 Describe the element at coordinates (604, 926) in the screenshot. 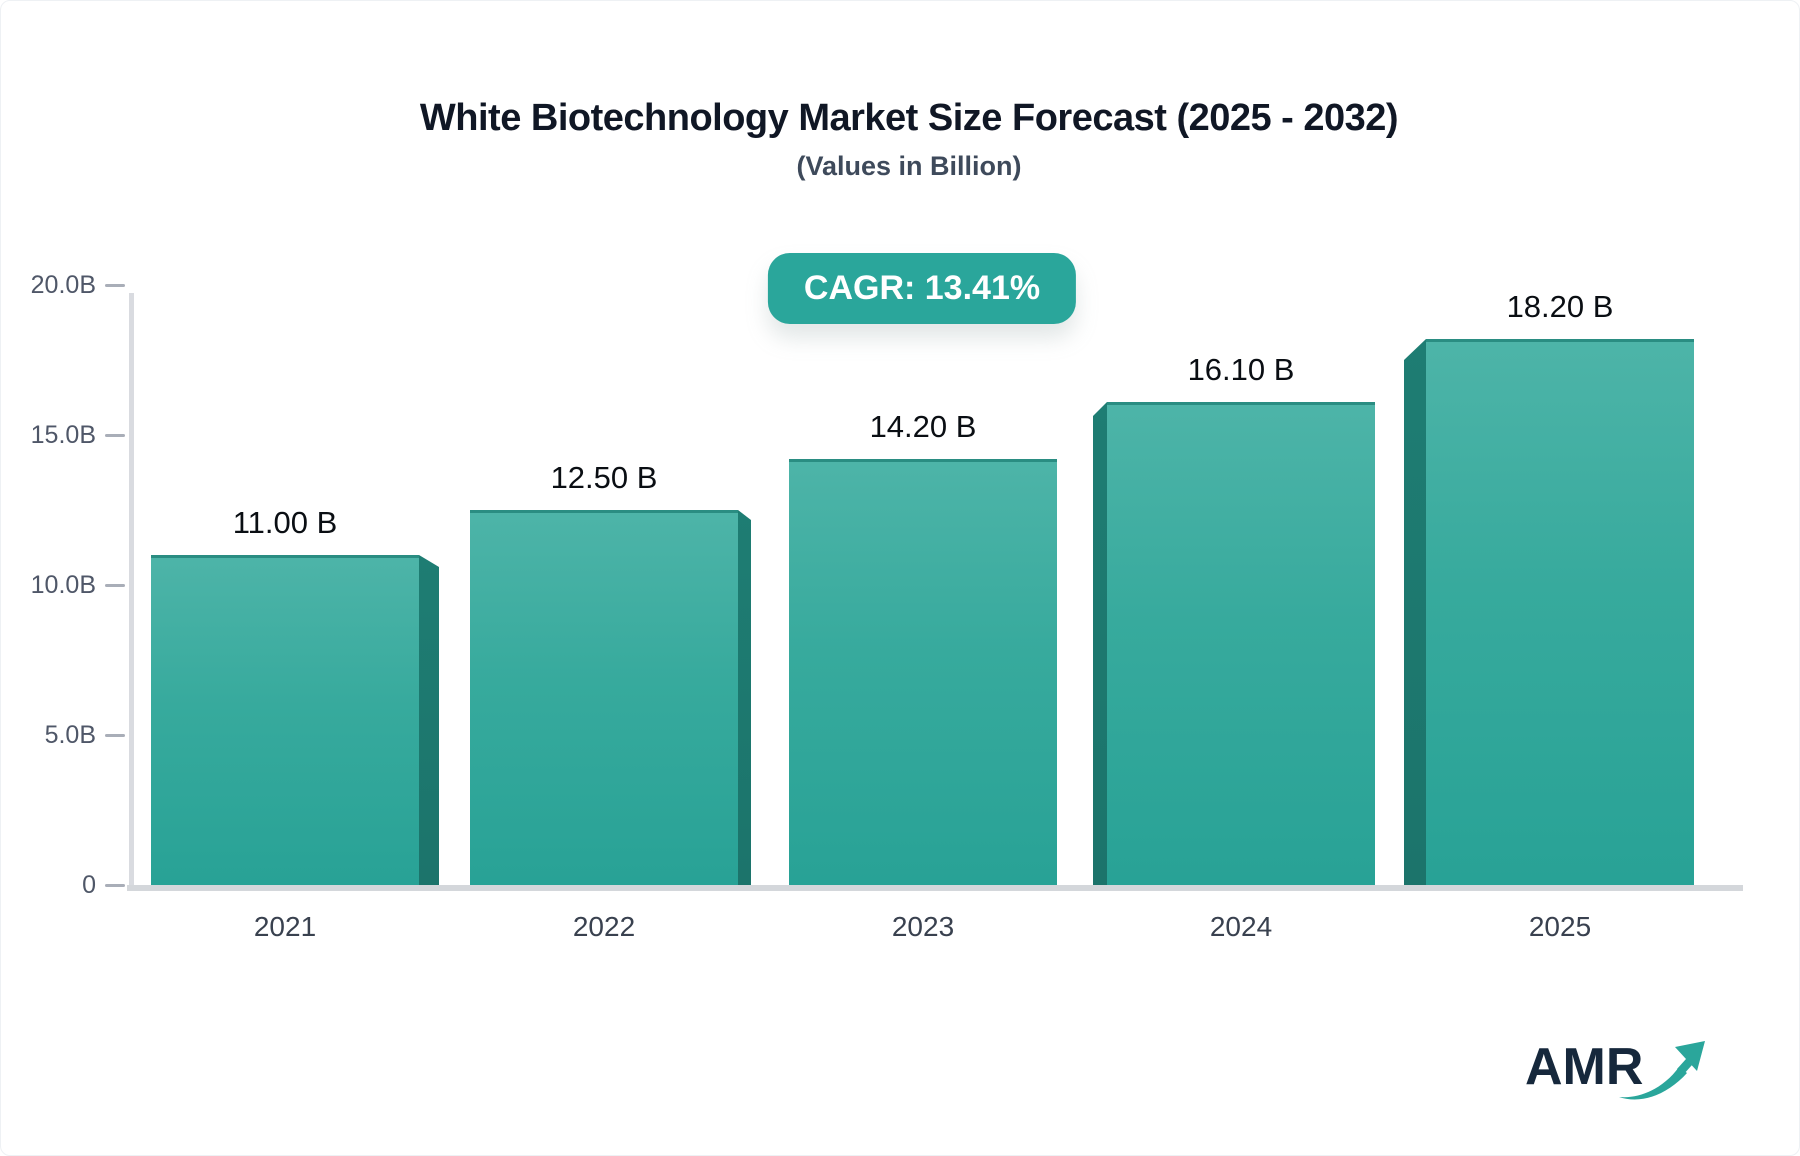

I see `x-axis-category-label: 2022` at that location.